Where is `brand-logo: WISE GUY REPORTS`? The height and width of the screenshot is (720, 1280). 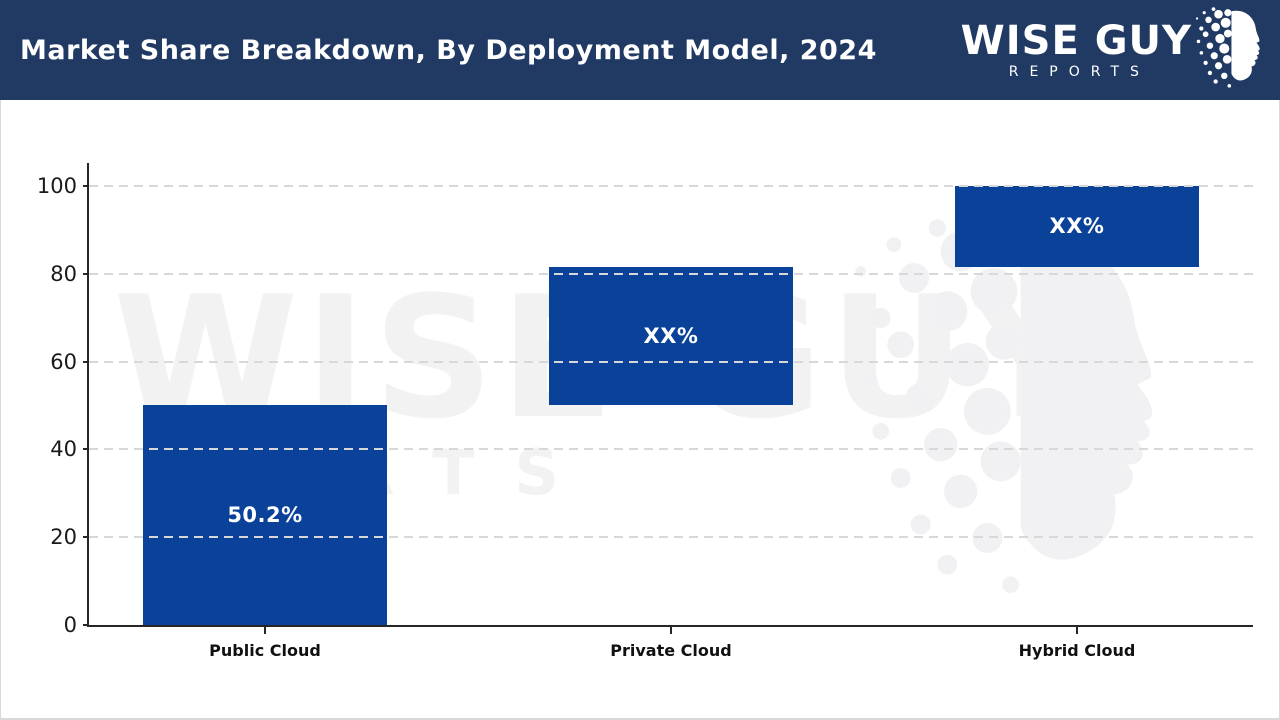 brand-logo: WISE GUY REPORTS is located at coordinates (1113, 50).